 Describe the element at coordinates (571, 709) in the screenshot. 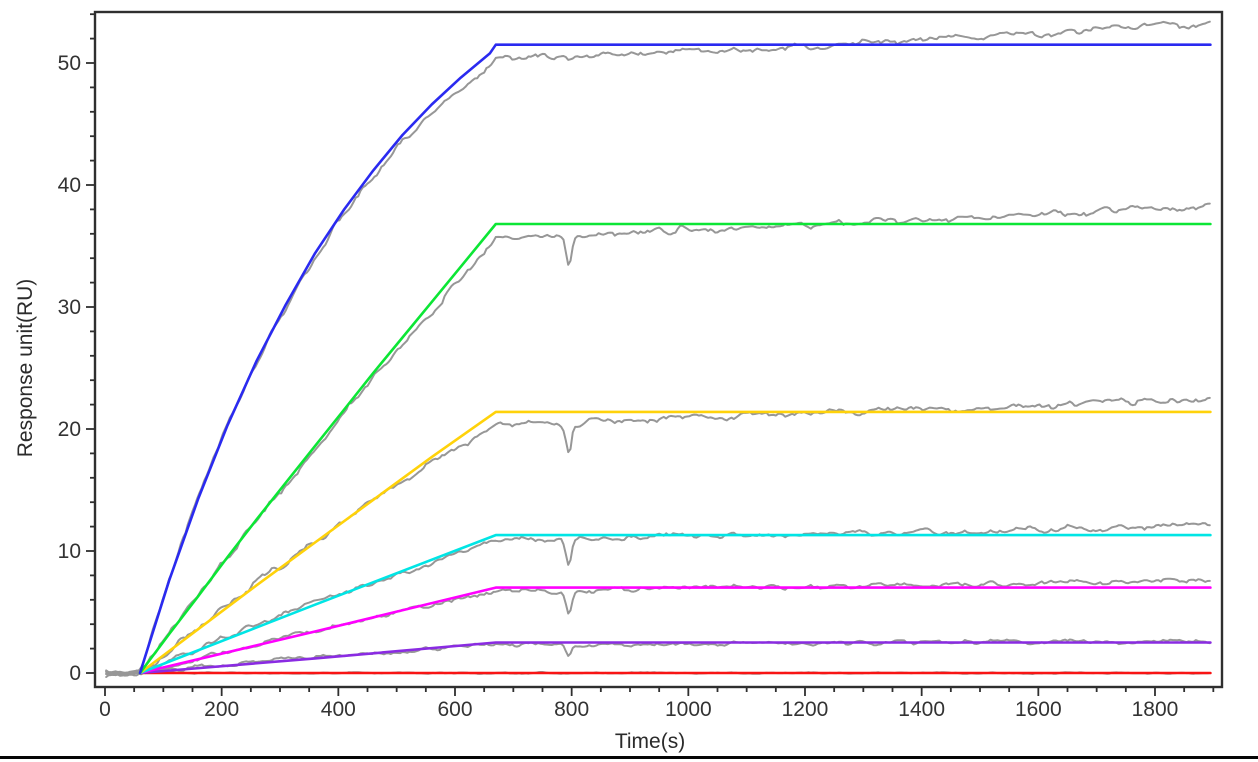

I see `x-tick-label: 800` at that location.